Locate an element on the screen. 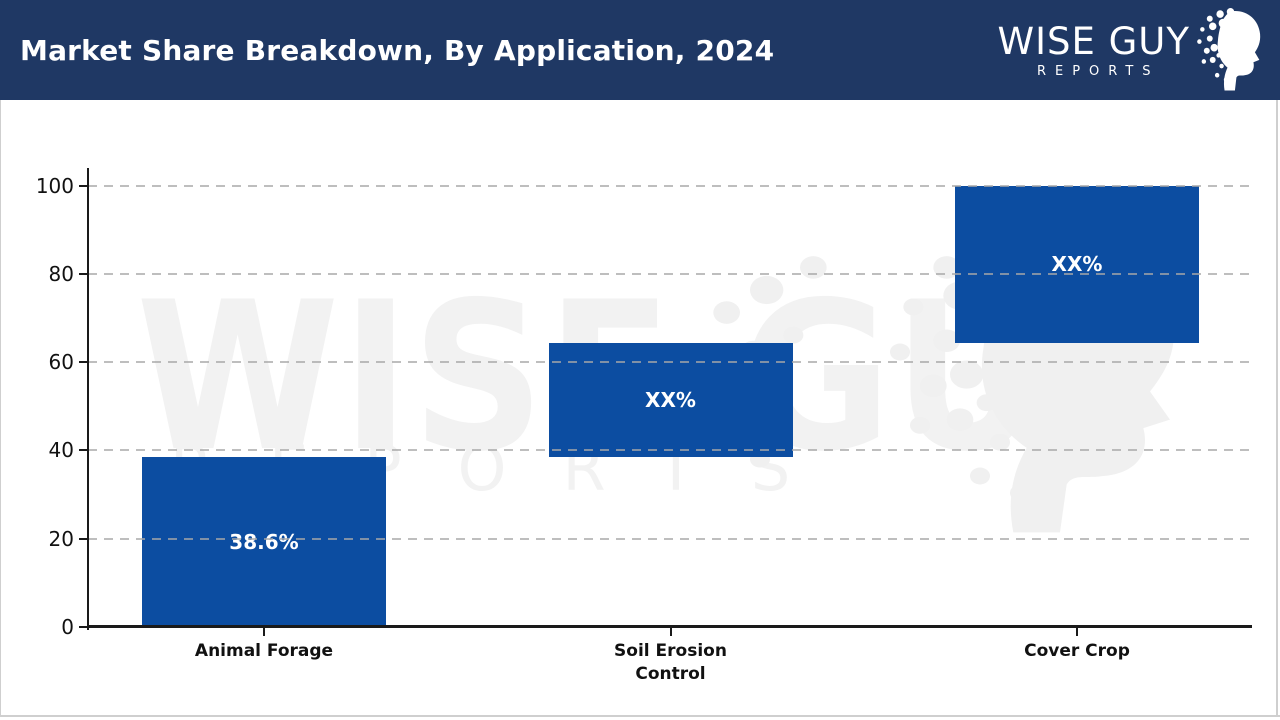 This screenshot has width=1280, height=720. logo-wordmark: WISE GUY REPORTS is located at coordinates (1094, 50).